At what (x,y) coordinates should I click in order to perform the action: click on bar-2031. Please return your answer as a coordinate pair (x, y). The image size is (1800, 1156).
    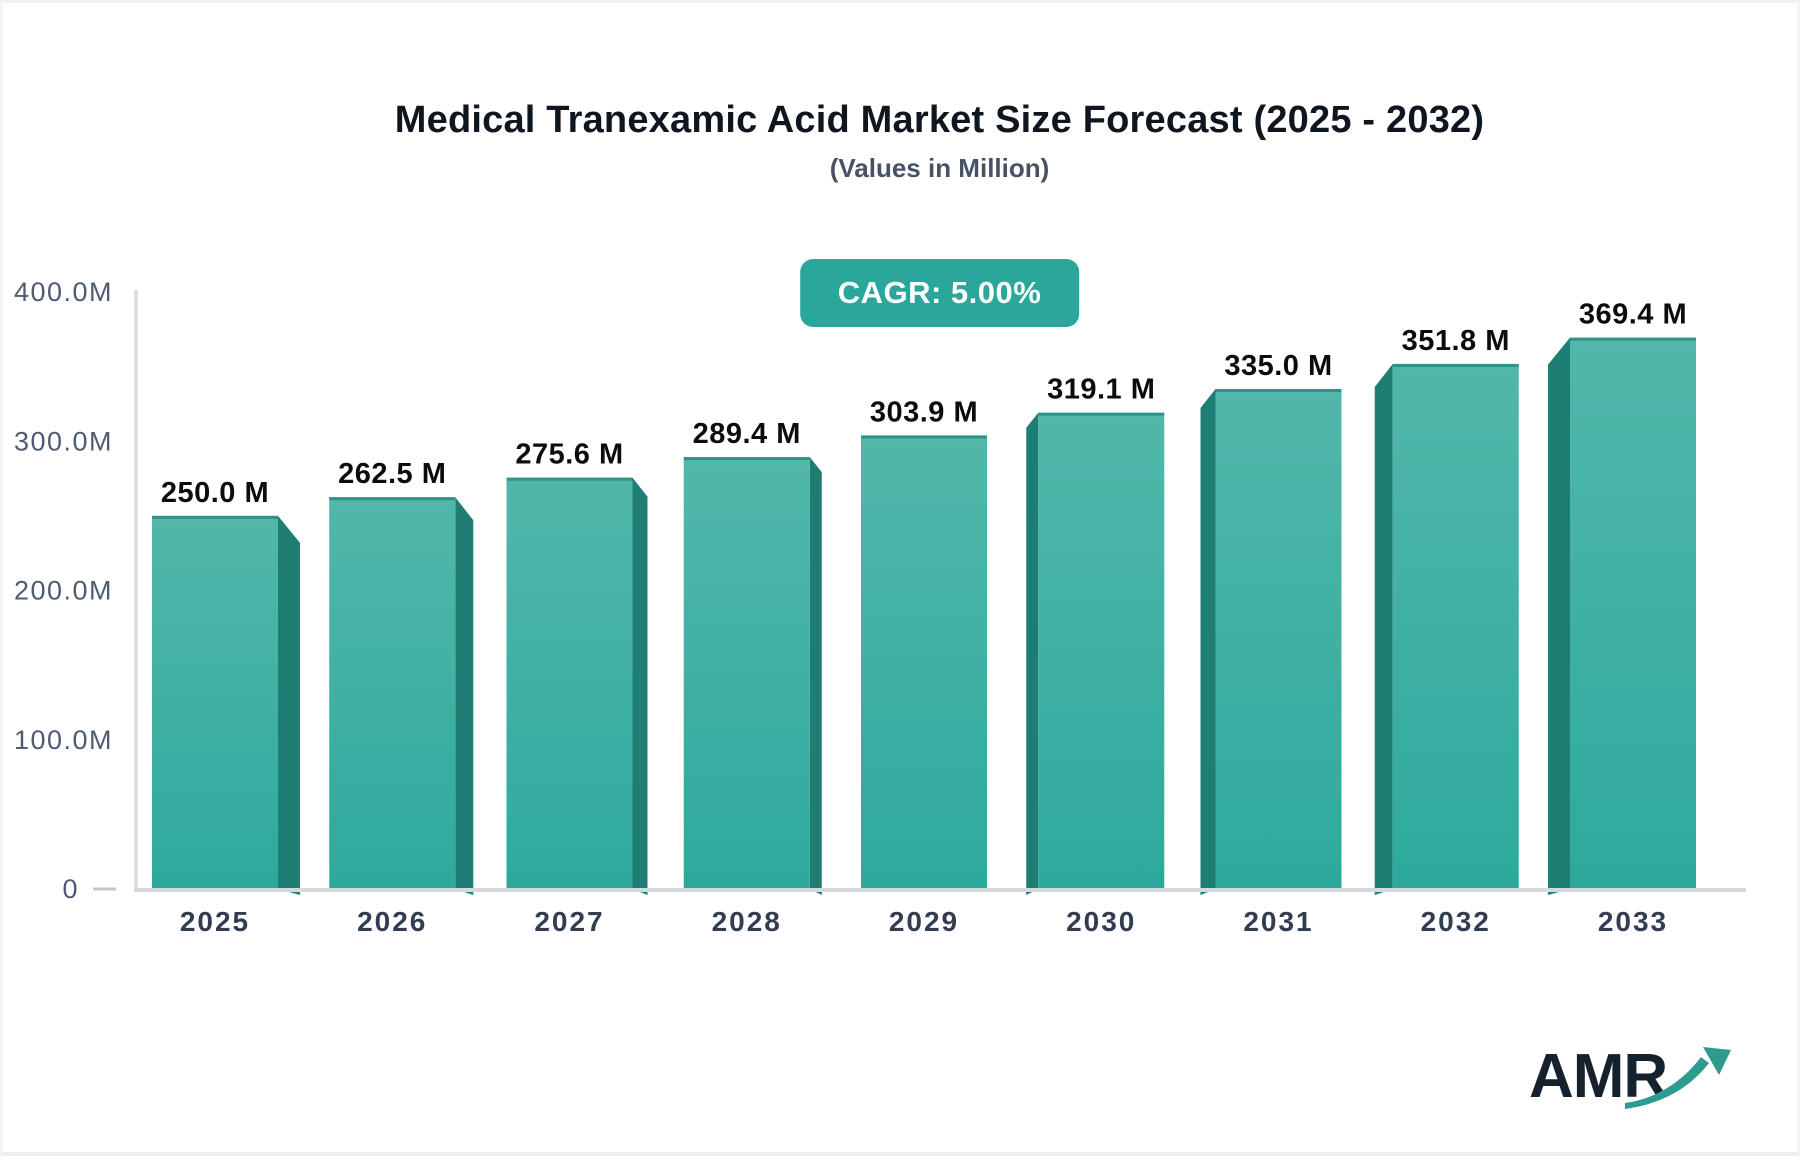
    Looking at the image, I should click on (1271, 642).